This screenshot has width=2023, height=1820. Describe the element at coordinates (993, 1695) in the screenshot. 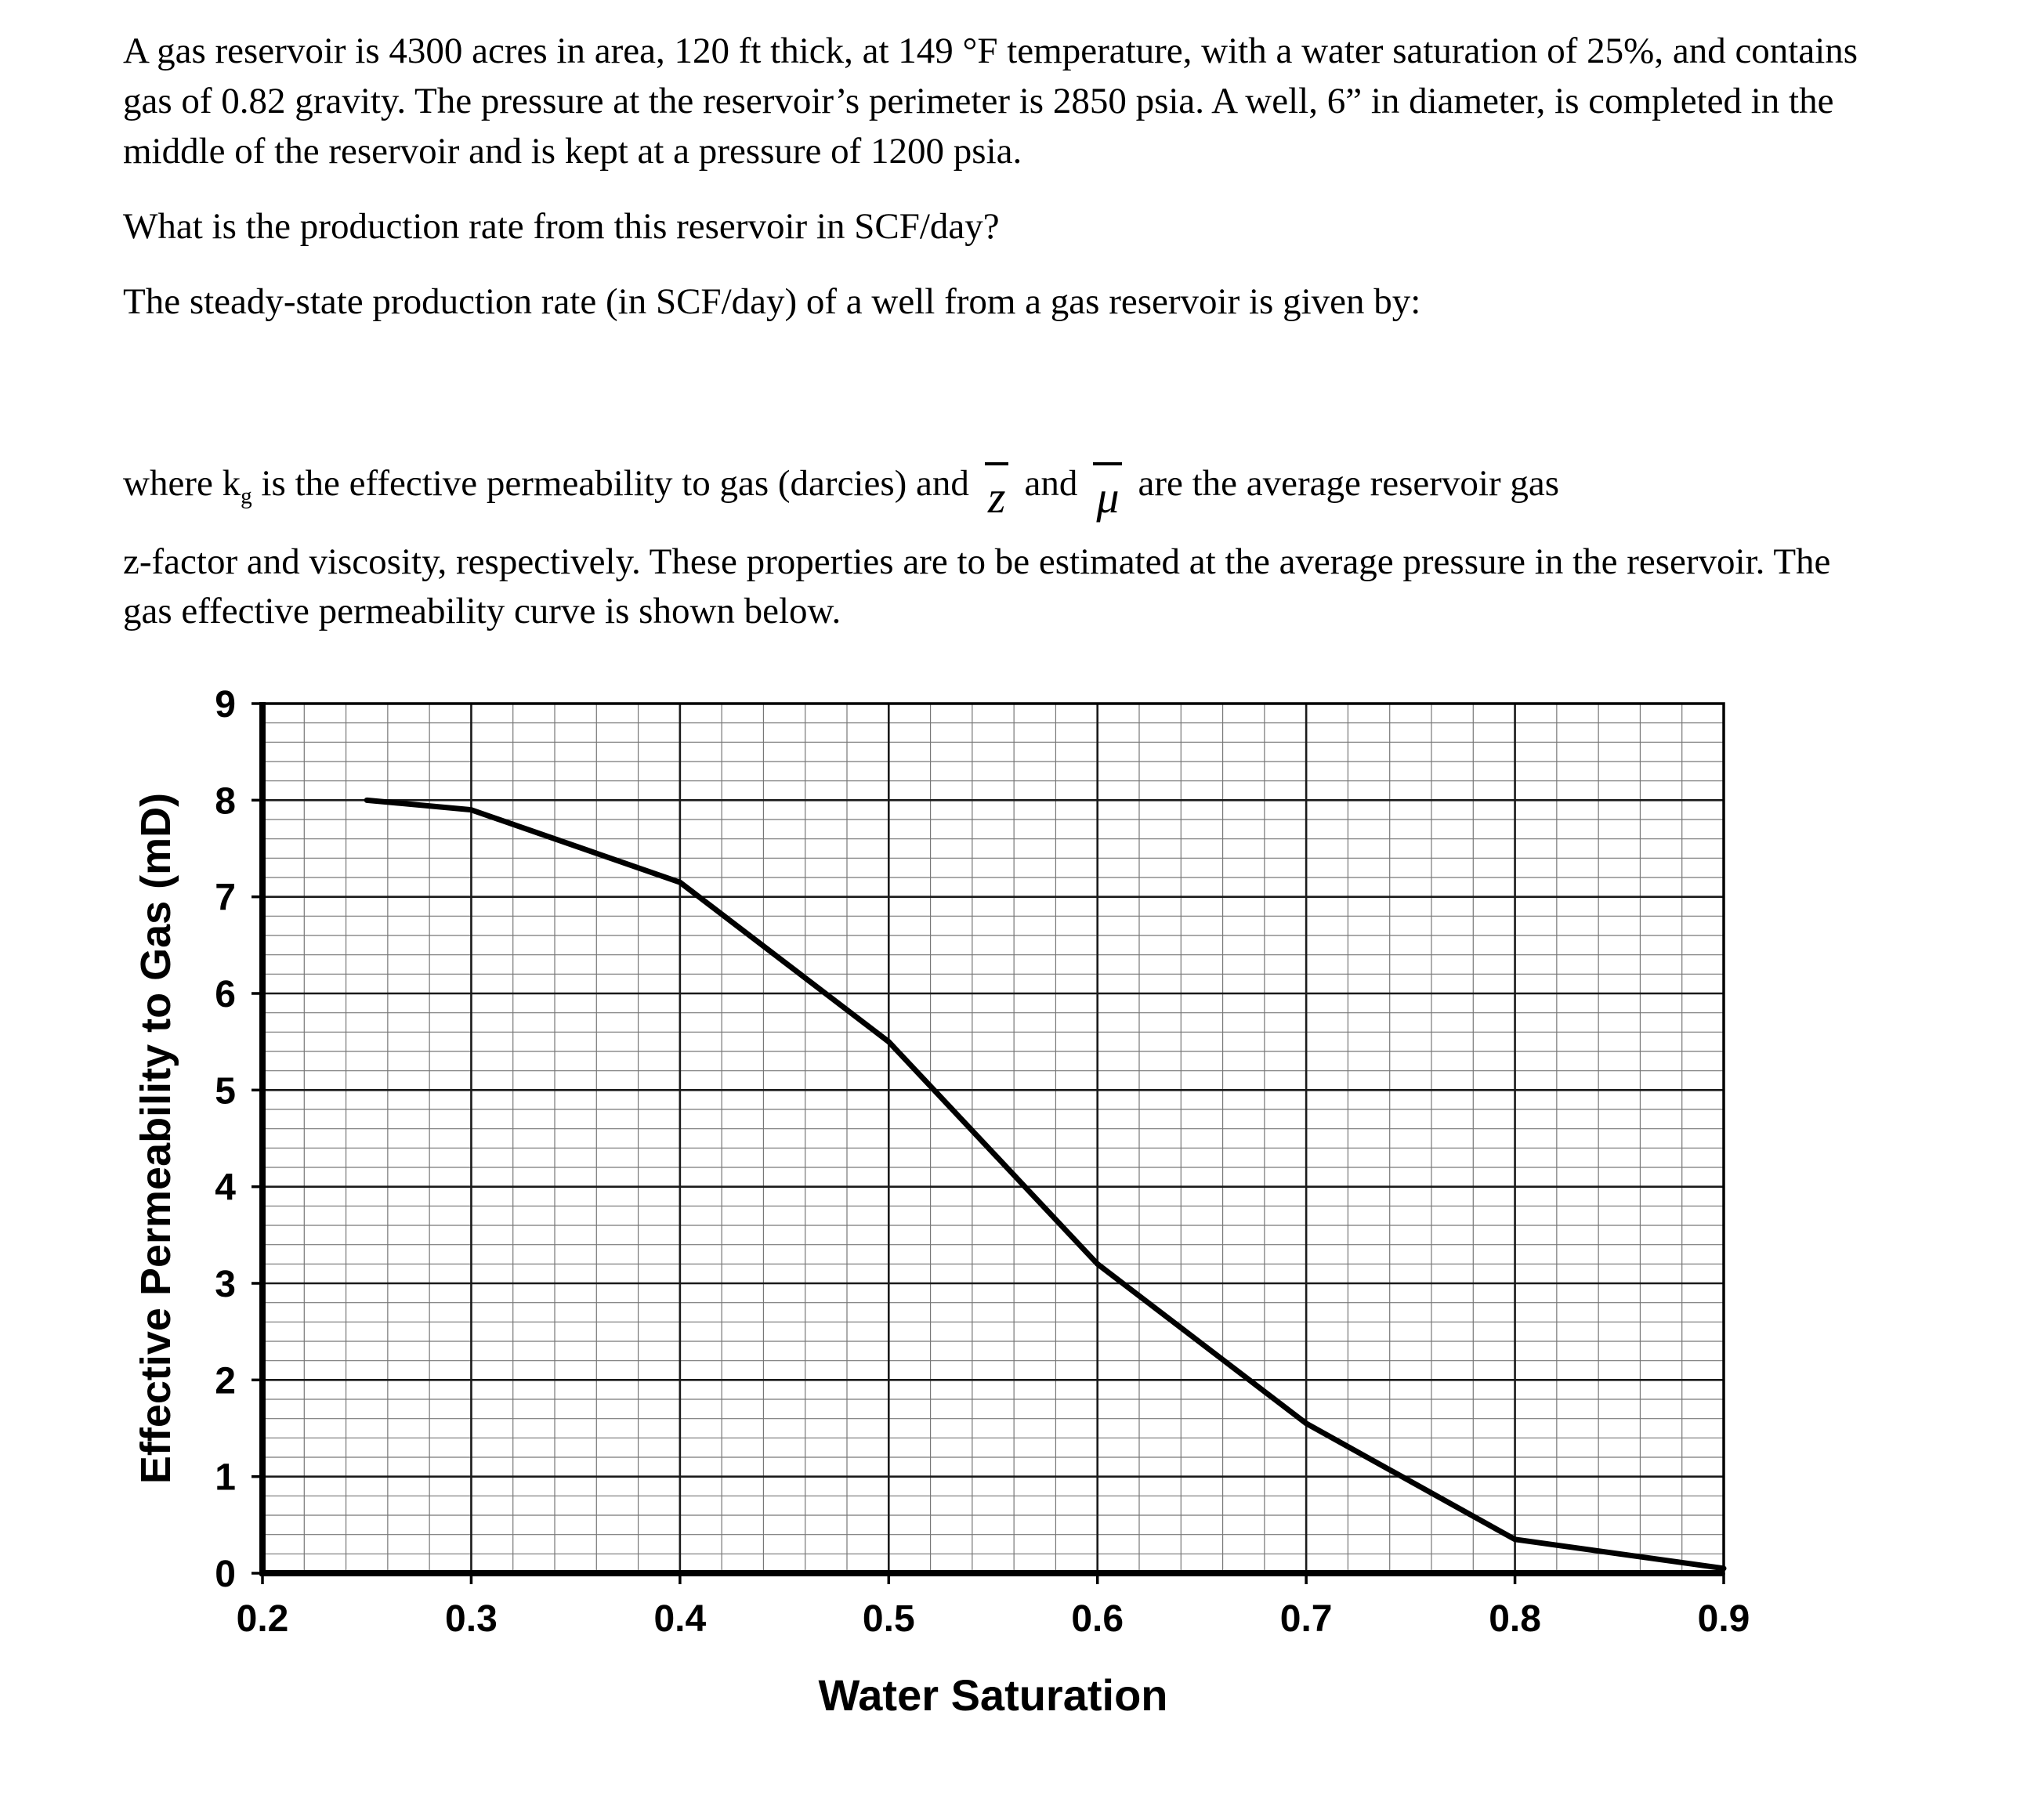

I see `x-axis-label: Water Saturation` at that location.